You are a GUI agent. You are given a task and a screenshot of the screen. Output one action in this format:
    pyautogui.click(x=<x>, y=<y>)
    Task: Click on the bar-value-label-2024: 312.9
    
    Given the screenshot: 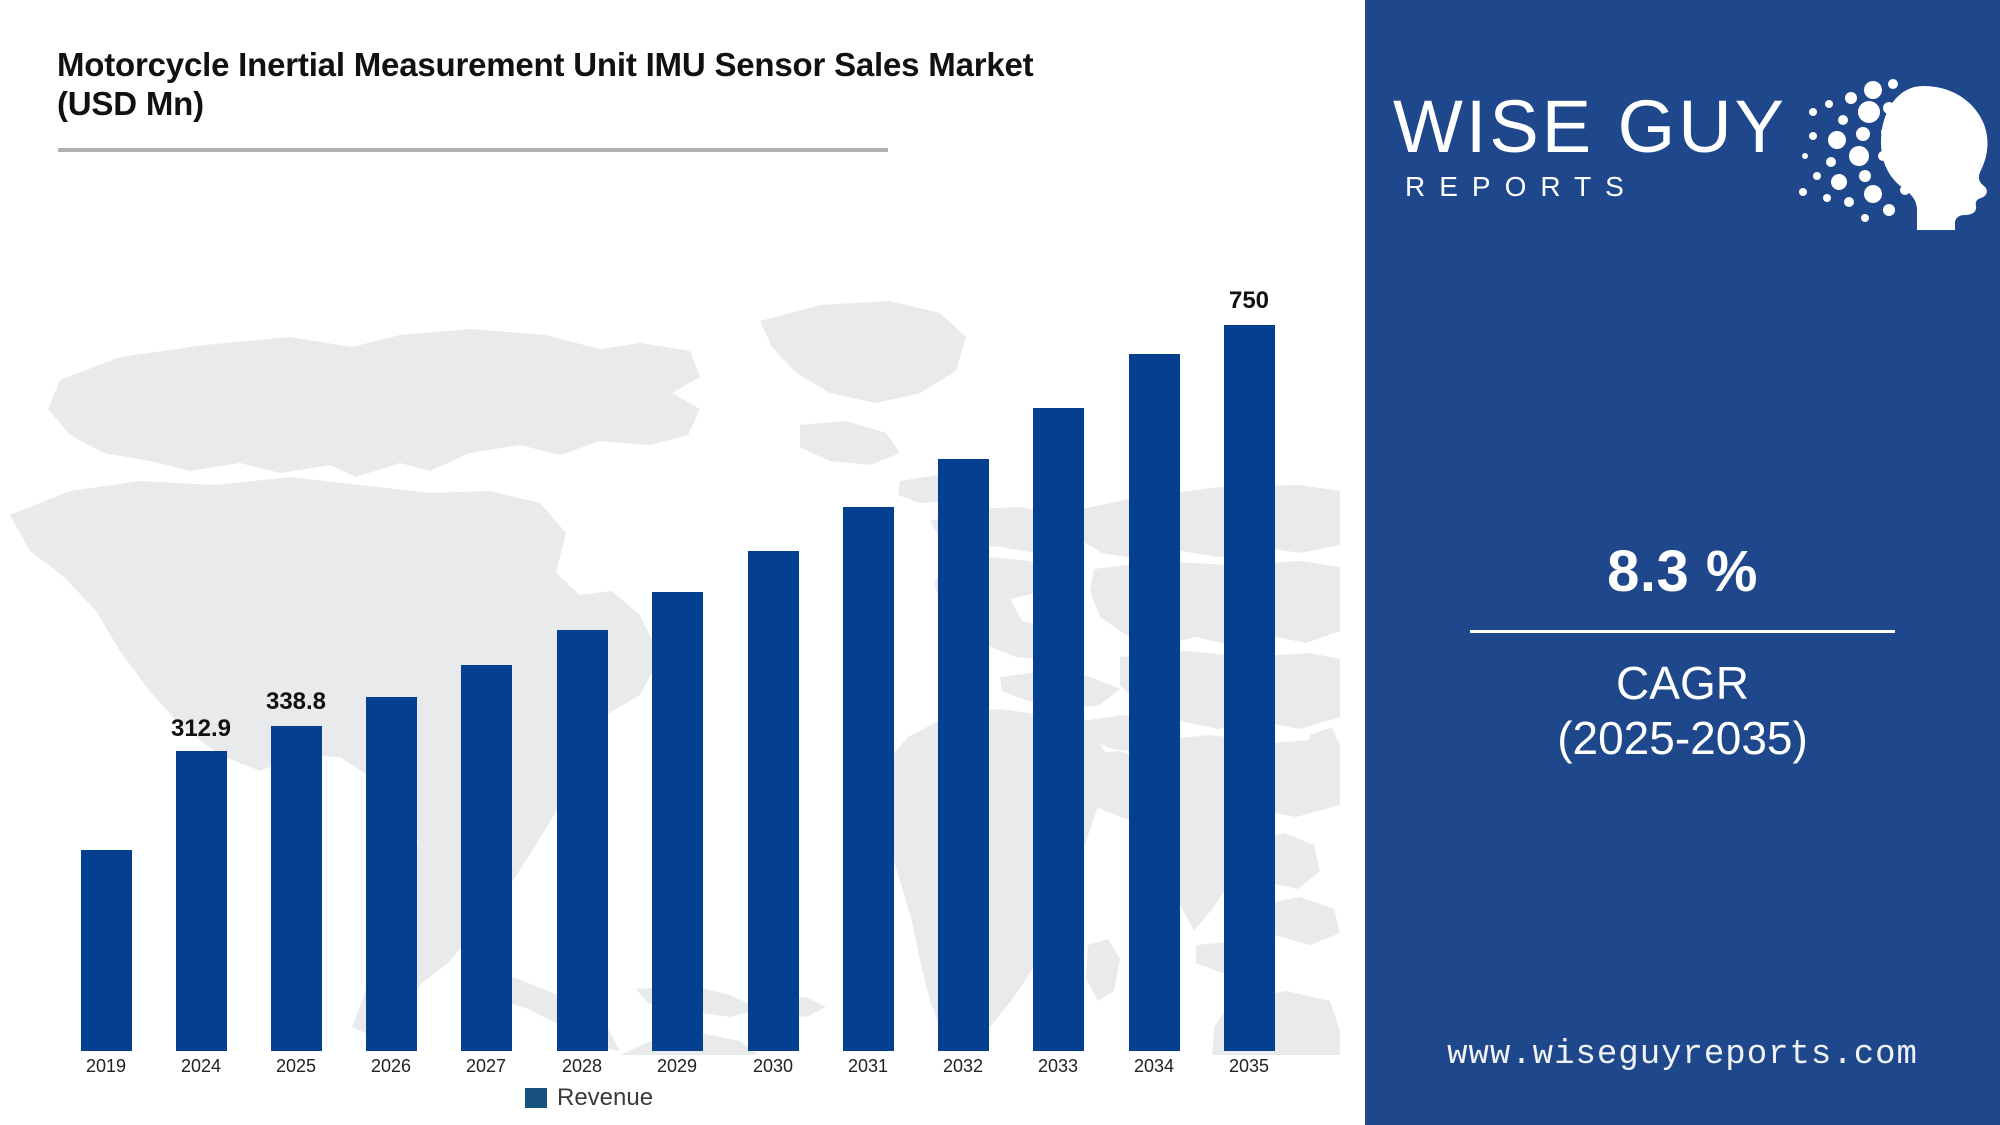 What is the action you would take?
    pyautogui.click(x=201, y=728)
    